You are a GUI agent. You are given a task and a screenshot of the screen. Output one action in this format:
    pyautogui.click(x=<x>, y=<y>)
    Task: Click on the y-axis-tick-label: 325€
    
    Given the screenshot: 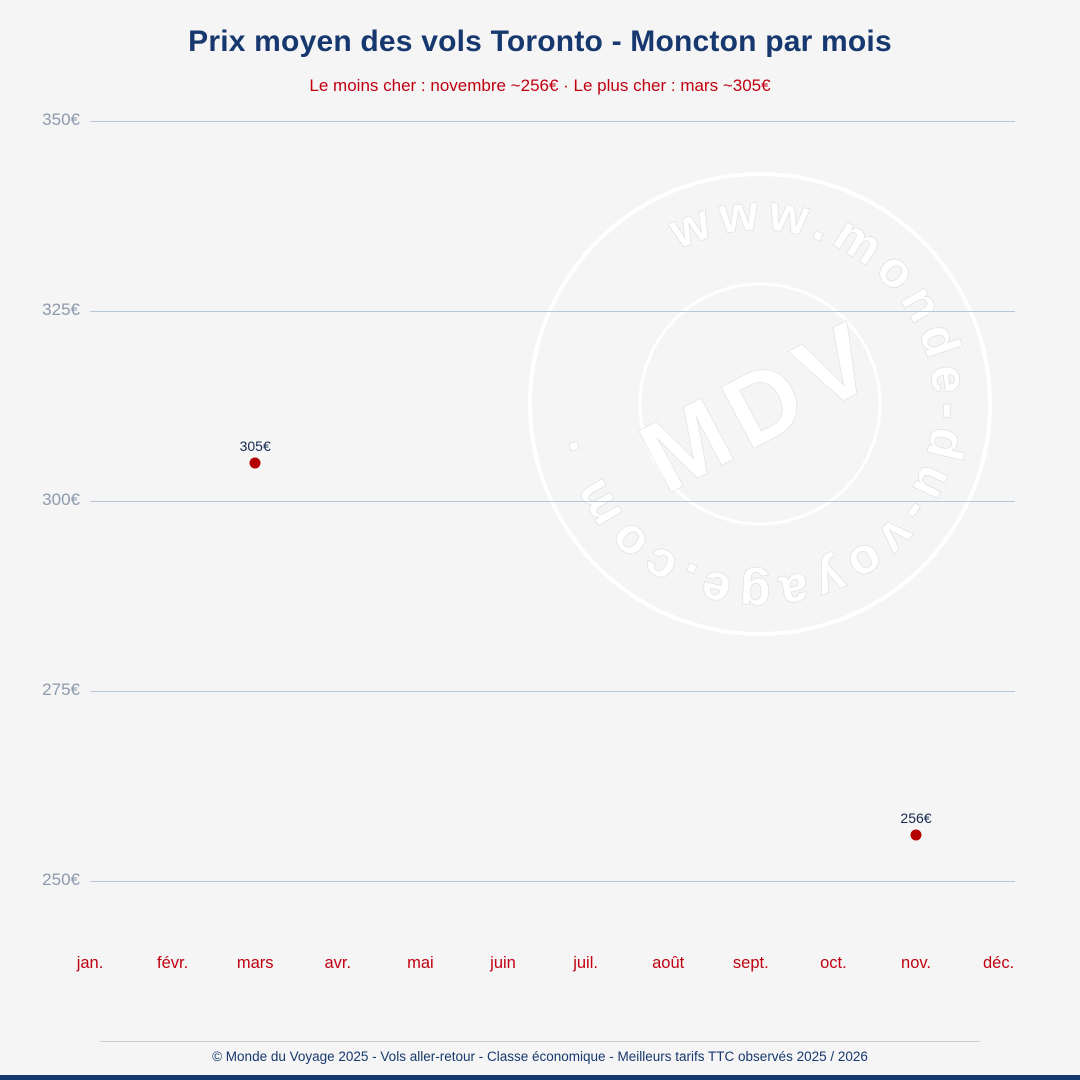 What is the action you would take?
    pyautogui.click(x=61, y=309)
    